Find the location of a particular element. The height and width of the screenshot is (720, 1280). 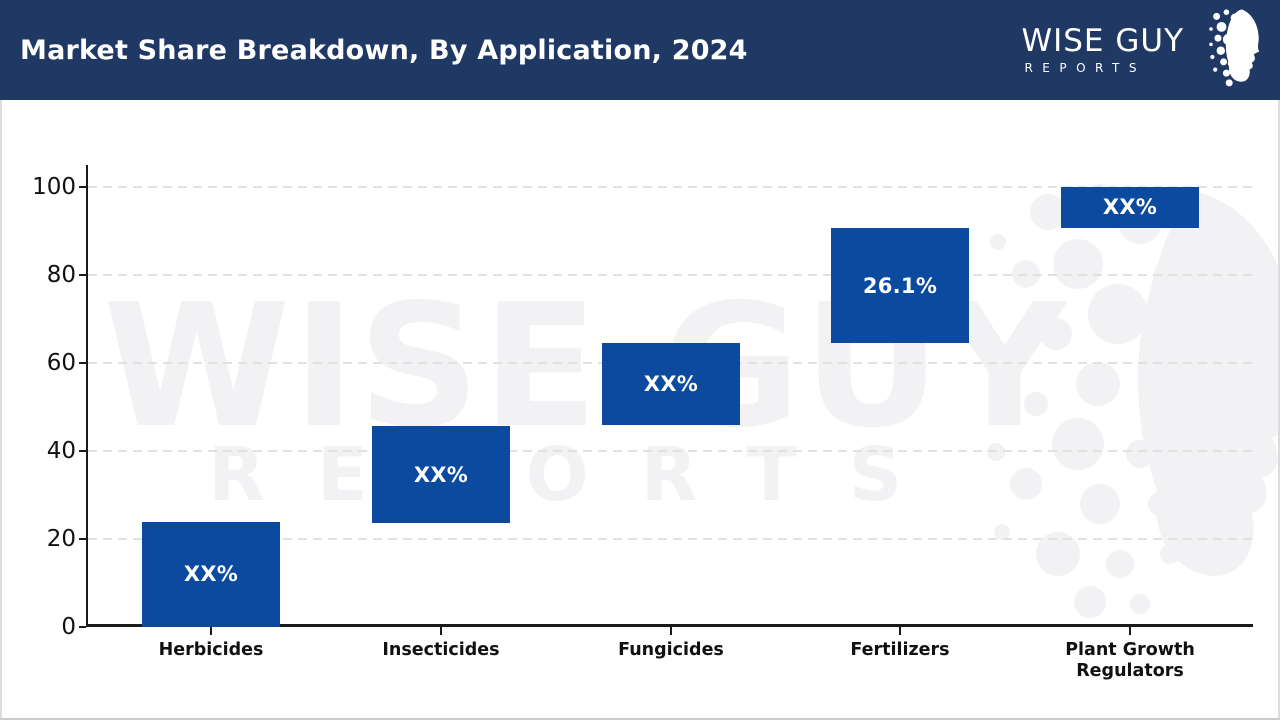

bar-value-label: 26.1% is located at coordinates (900, 285).